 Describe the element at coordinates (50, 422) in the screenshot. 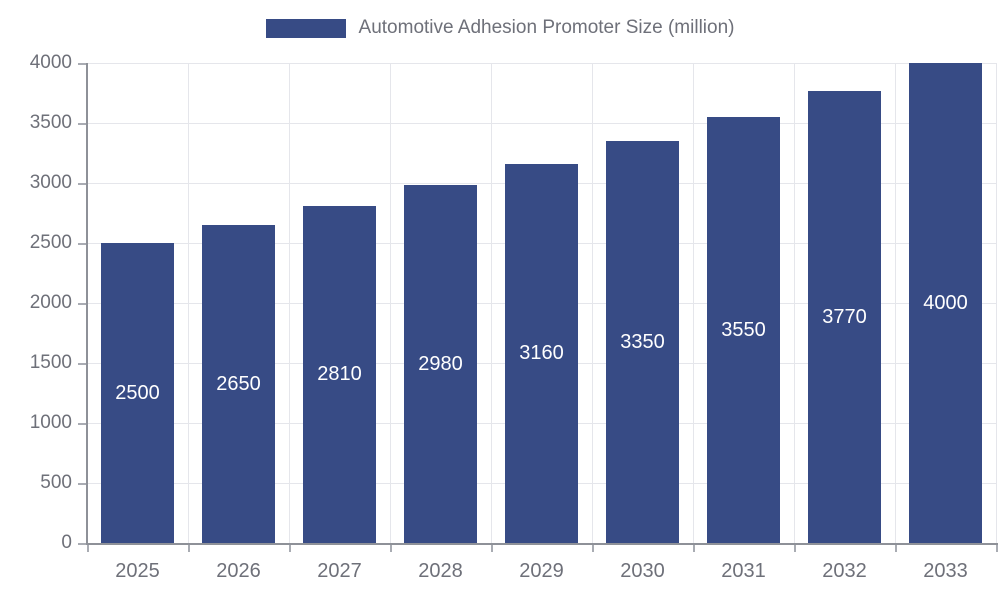

I see `y-tick-label: 1000` at that location.